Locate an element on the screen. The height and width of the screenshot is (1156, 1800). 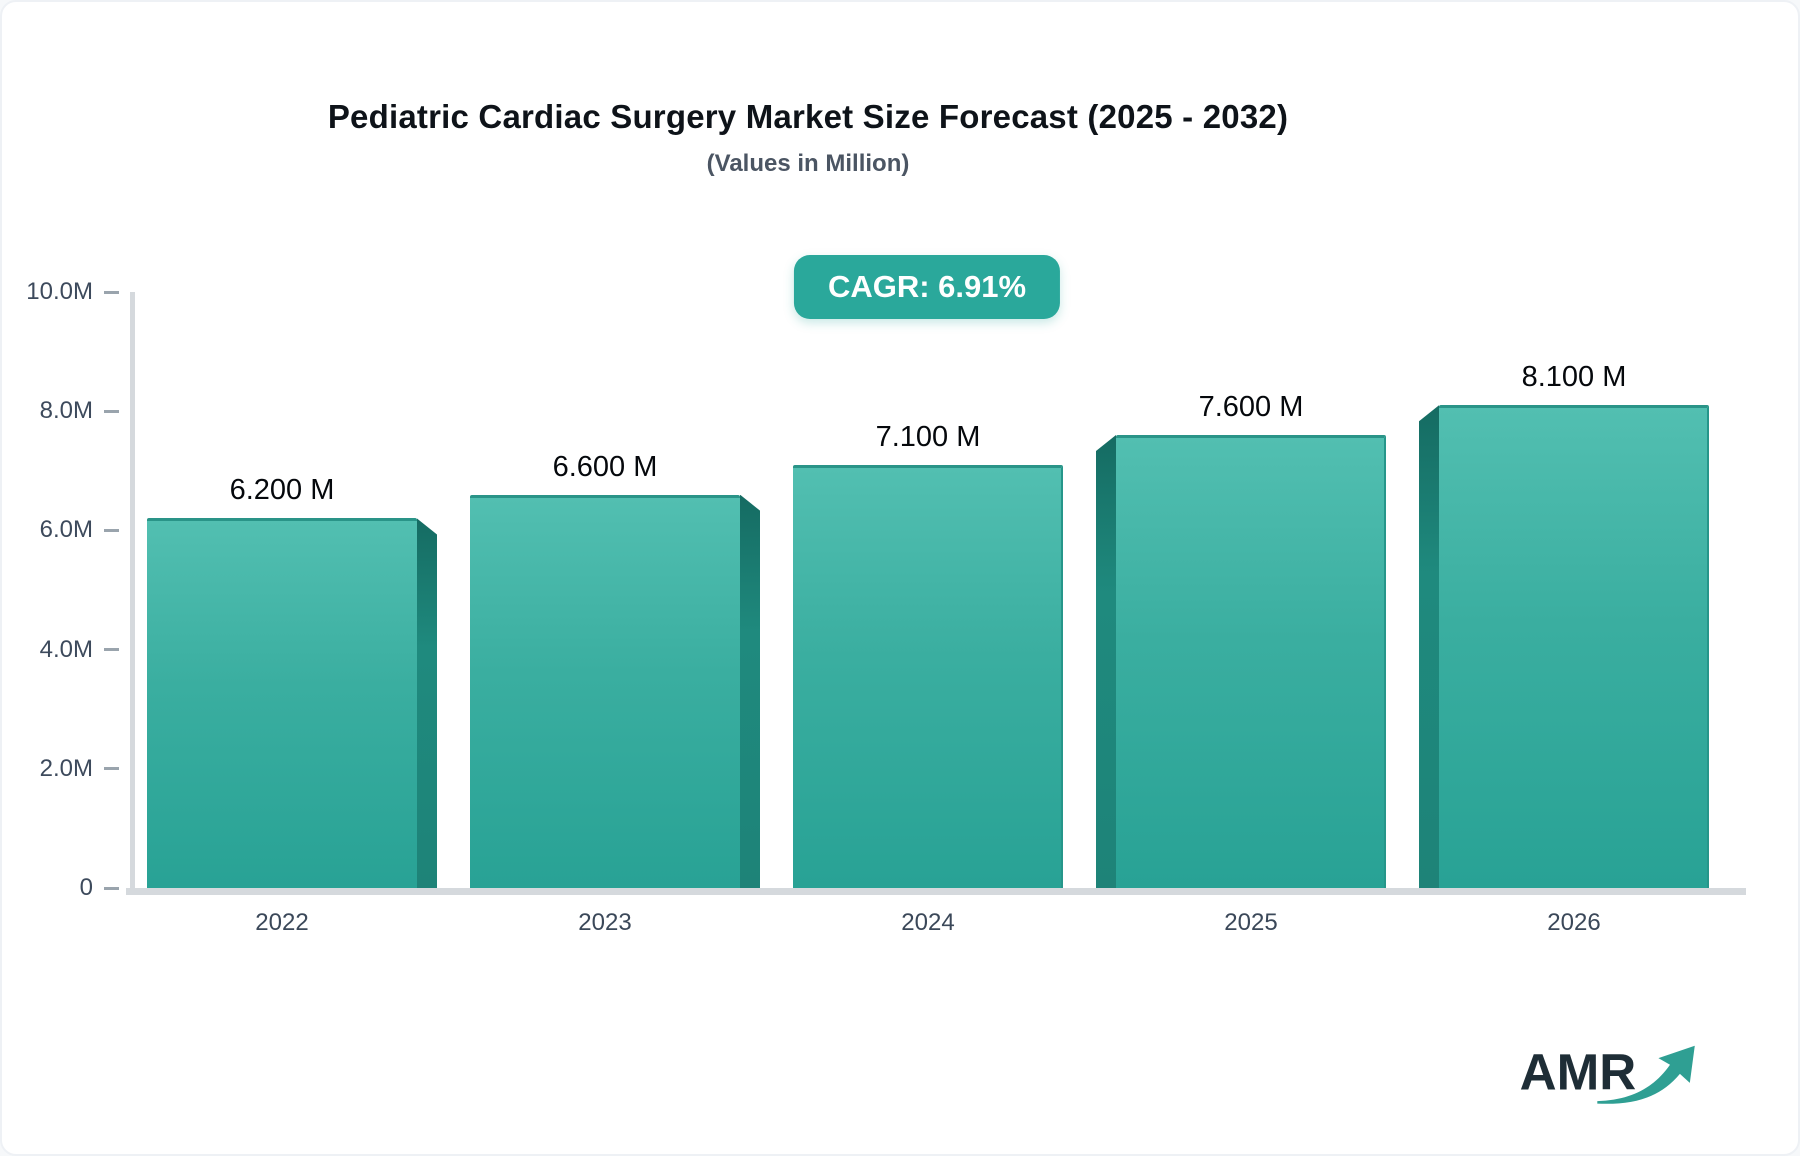
bar-value-label: 6.600 M is located at coordinates (605, 466).